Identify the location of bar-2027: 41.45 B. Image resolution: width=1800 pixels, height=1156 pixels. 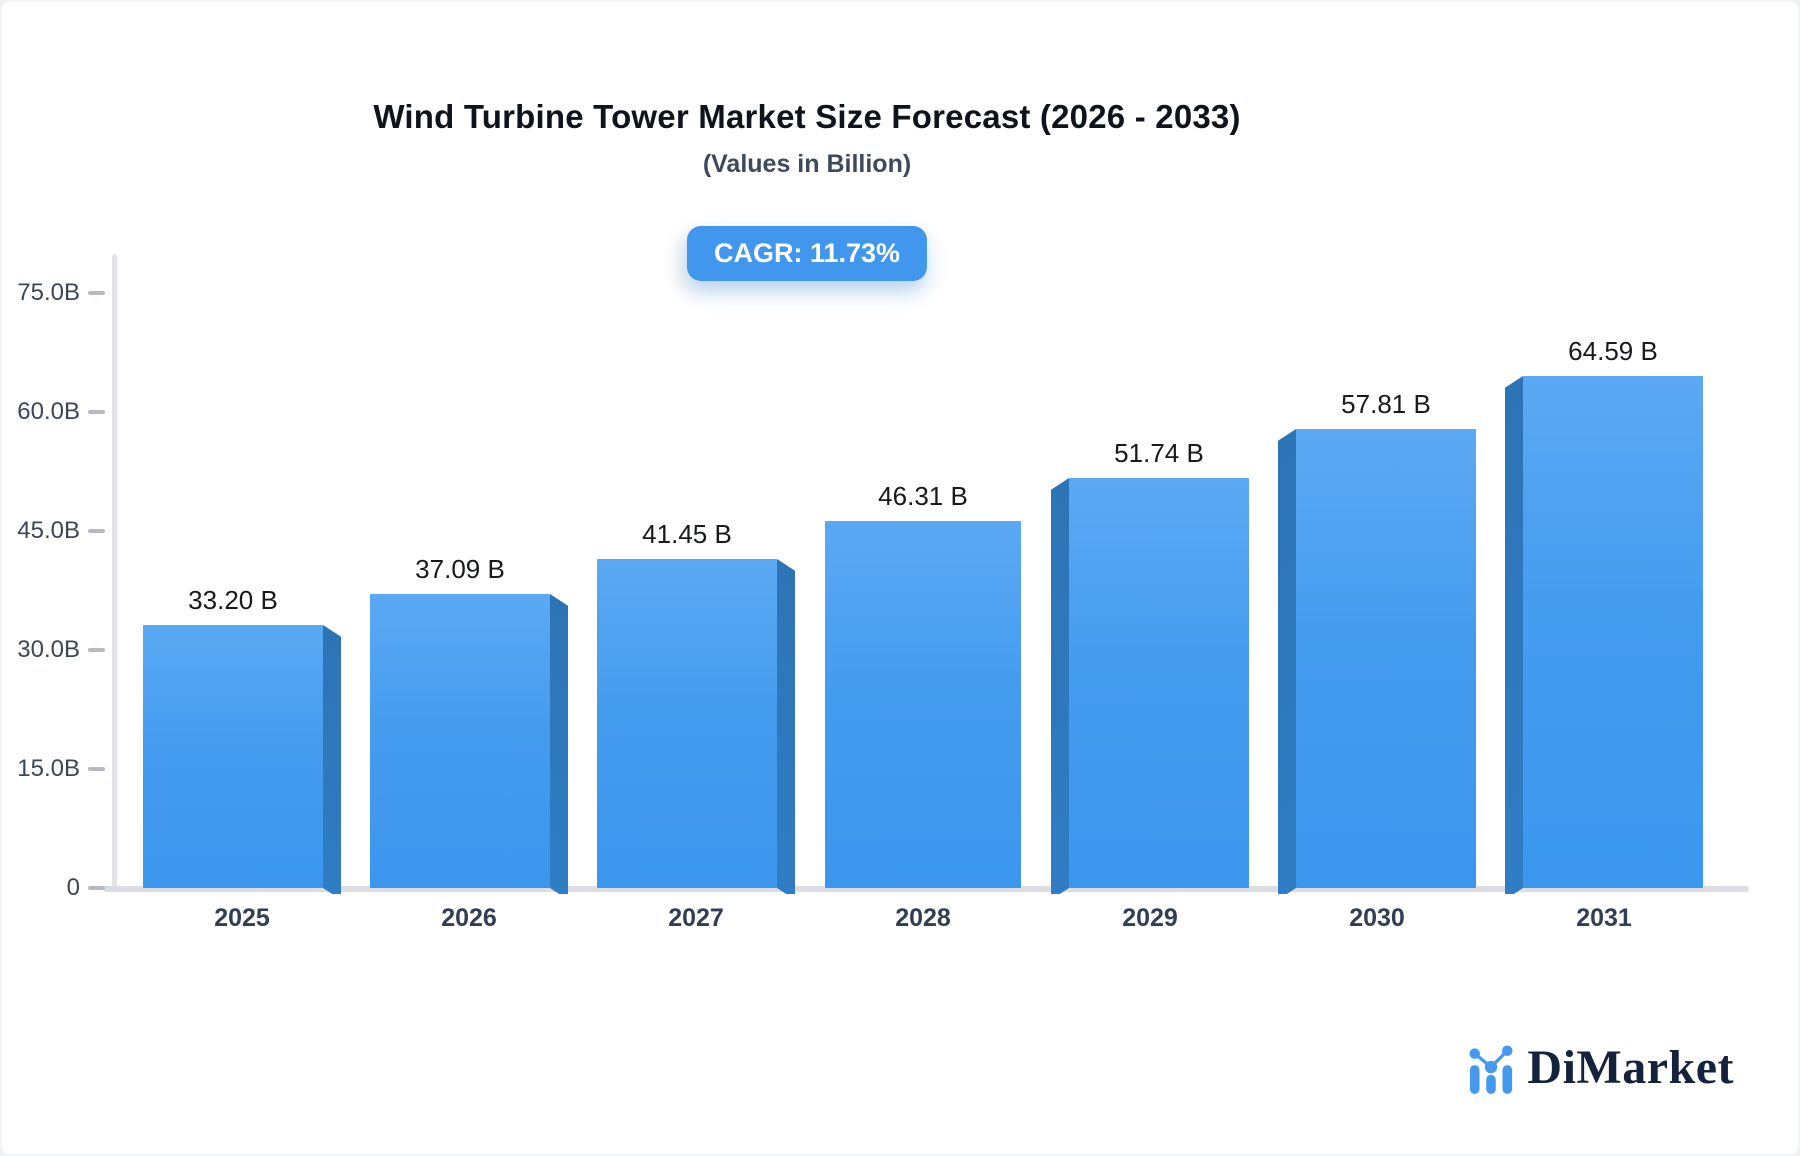
(696, 706).